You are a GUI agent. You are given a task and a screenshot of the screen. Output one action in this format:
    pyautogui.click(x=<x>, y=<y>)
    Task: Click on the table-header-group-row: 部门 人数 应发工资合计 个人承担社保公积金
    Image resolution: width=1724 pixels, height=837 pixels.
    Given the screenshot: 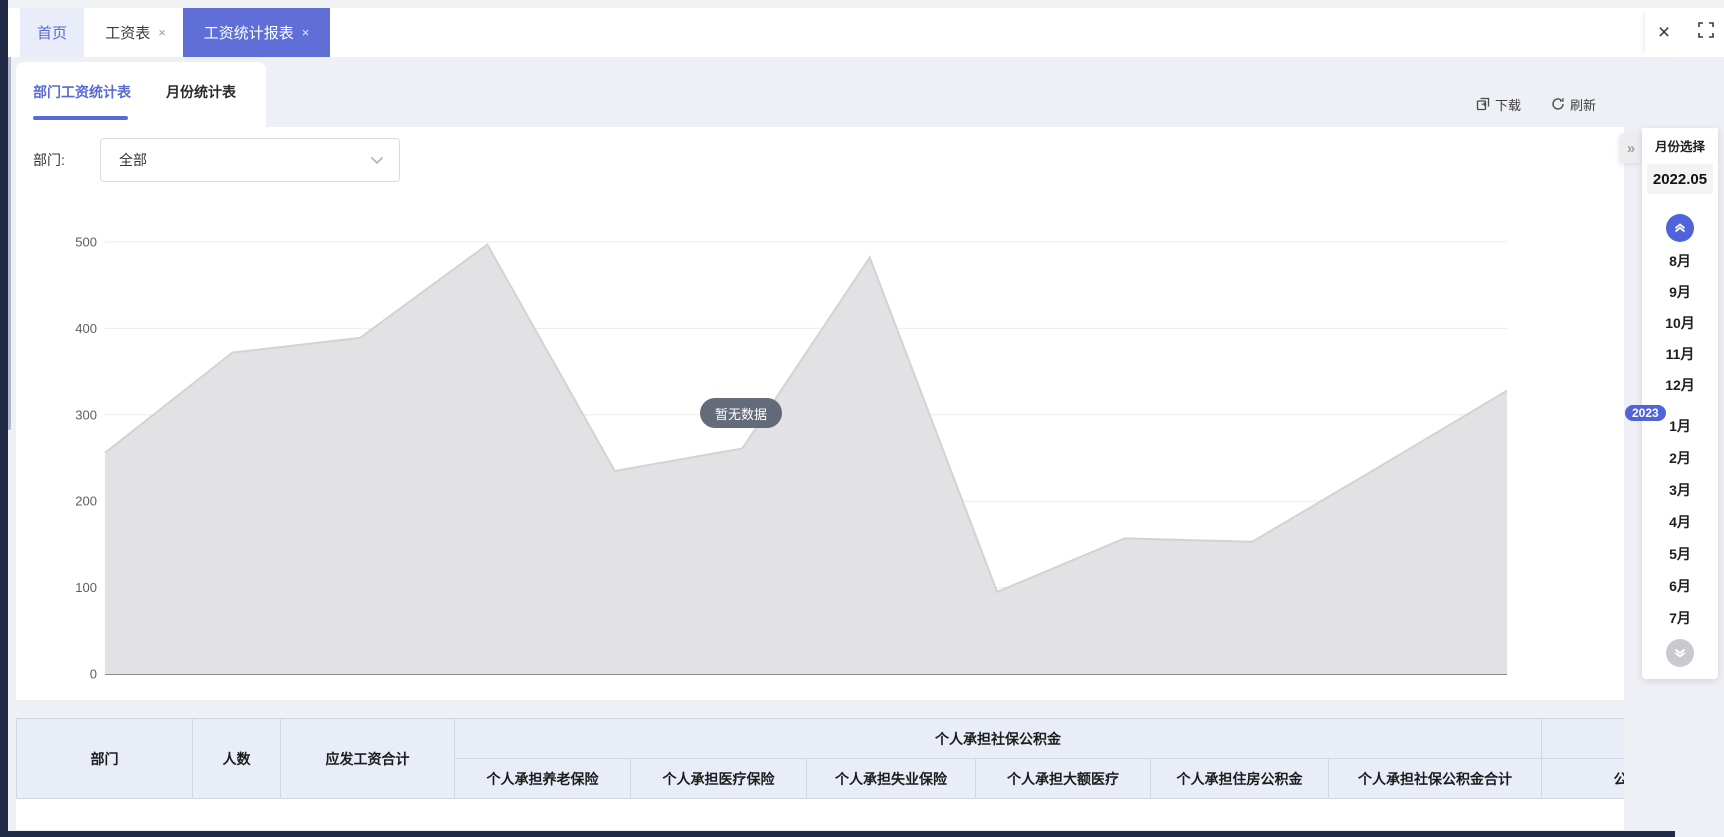 What is the action you would take?
    pyautogui.click(x=820, y=758)
    